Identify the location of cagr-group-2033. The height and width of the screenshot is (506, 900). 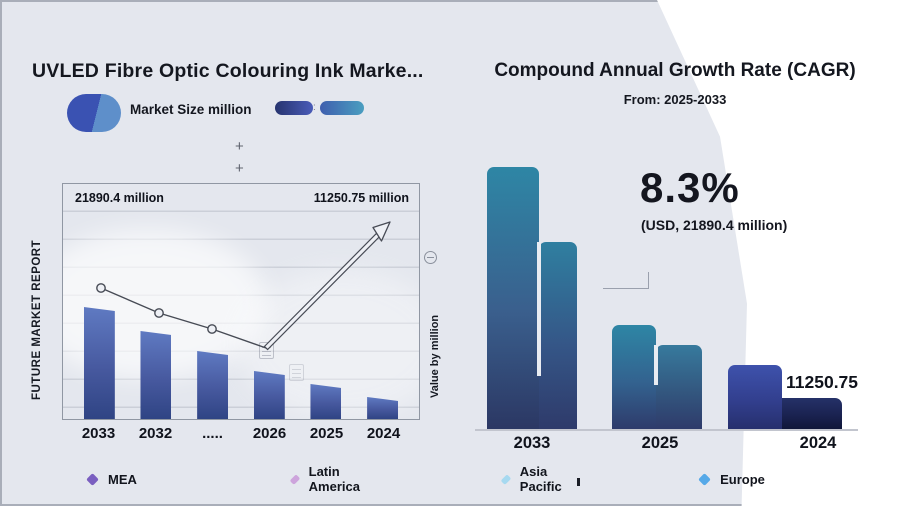
(532, 298).